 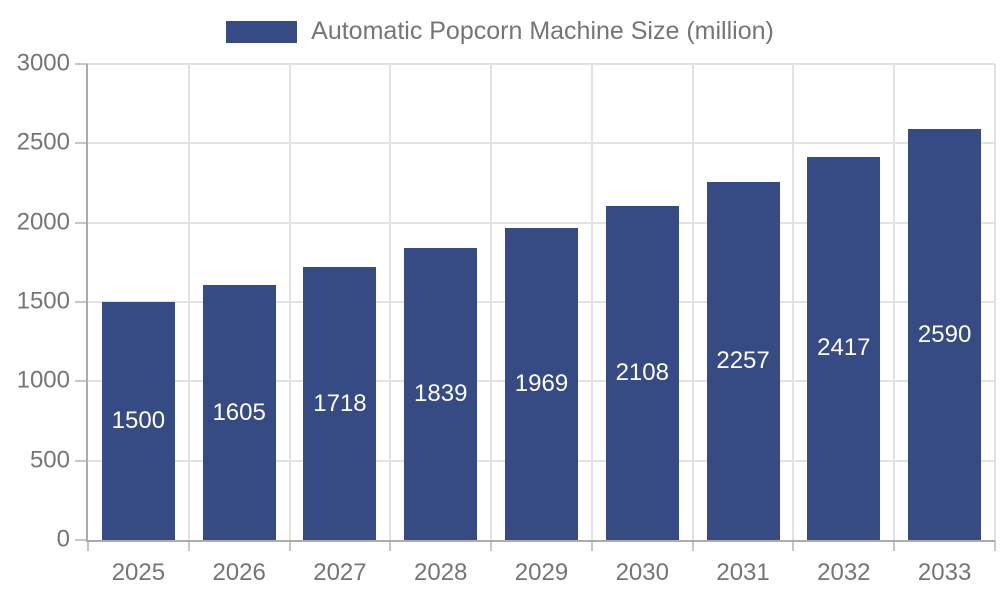 I want to click on y-axis-line, so click(x=87, y=303).